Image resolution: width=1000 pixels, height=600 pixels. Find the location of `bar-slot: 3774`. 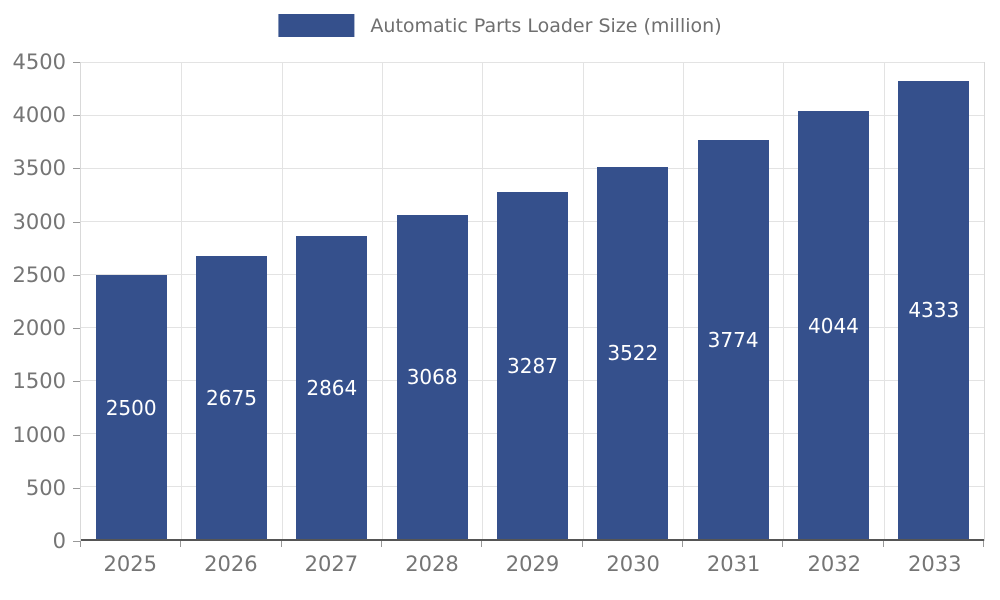

bar-slot: 3774 is located at coordinates (733, 301).